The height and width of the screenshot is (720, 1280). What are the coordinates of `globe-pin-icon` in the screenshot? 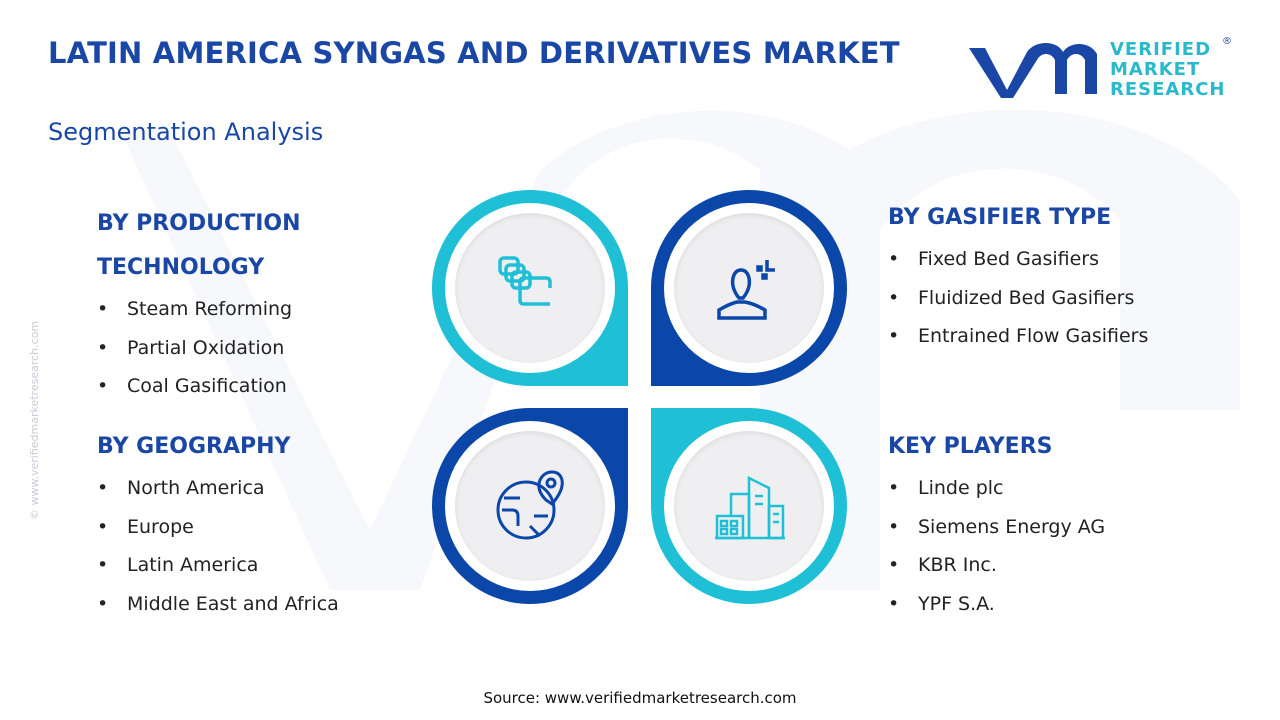 It's located at (530, 505).